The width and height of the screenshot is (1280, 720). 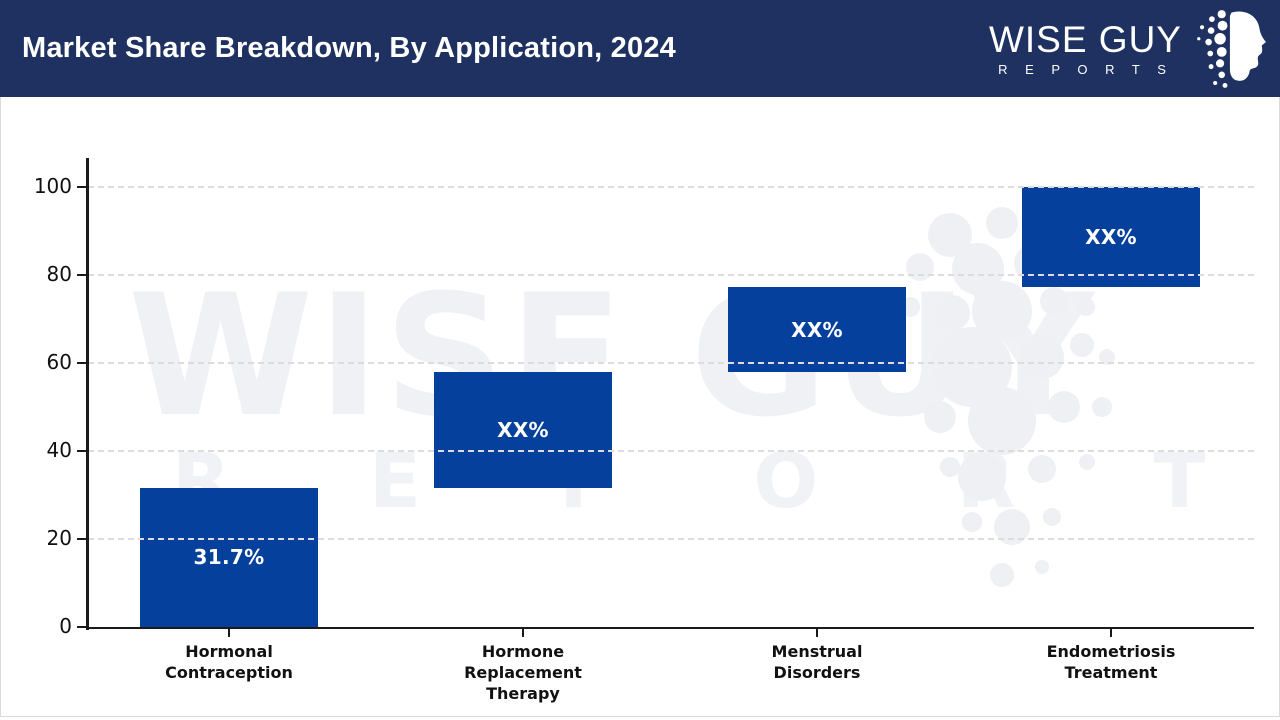 What do you see at coordinates (1085, 39) in the screenshot?
I see `brand-name: WISE GUY` at bounding box center [1085, 39].